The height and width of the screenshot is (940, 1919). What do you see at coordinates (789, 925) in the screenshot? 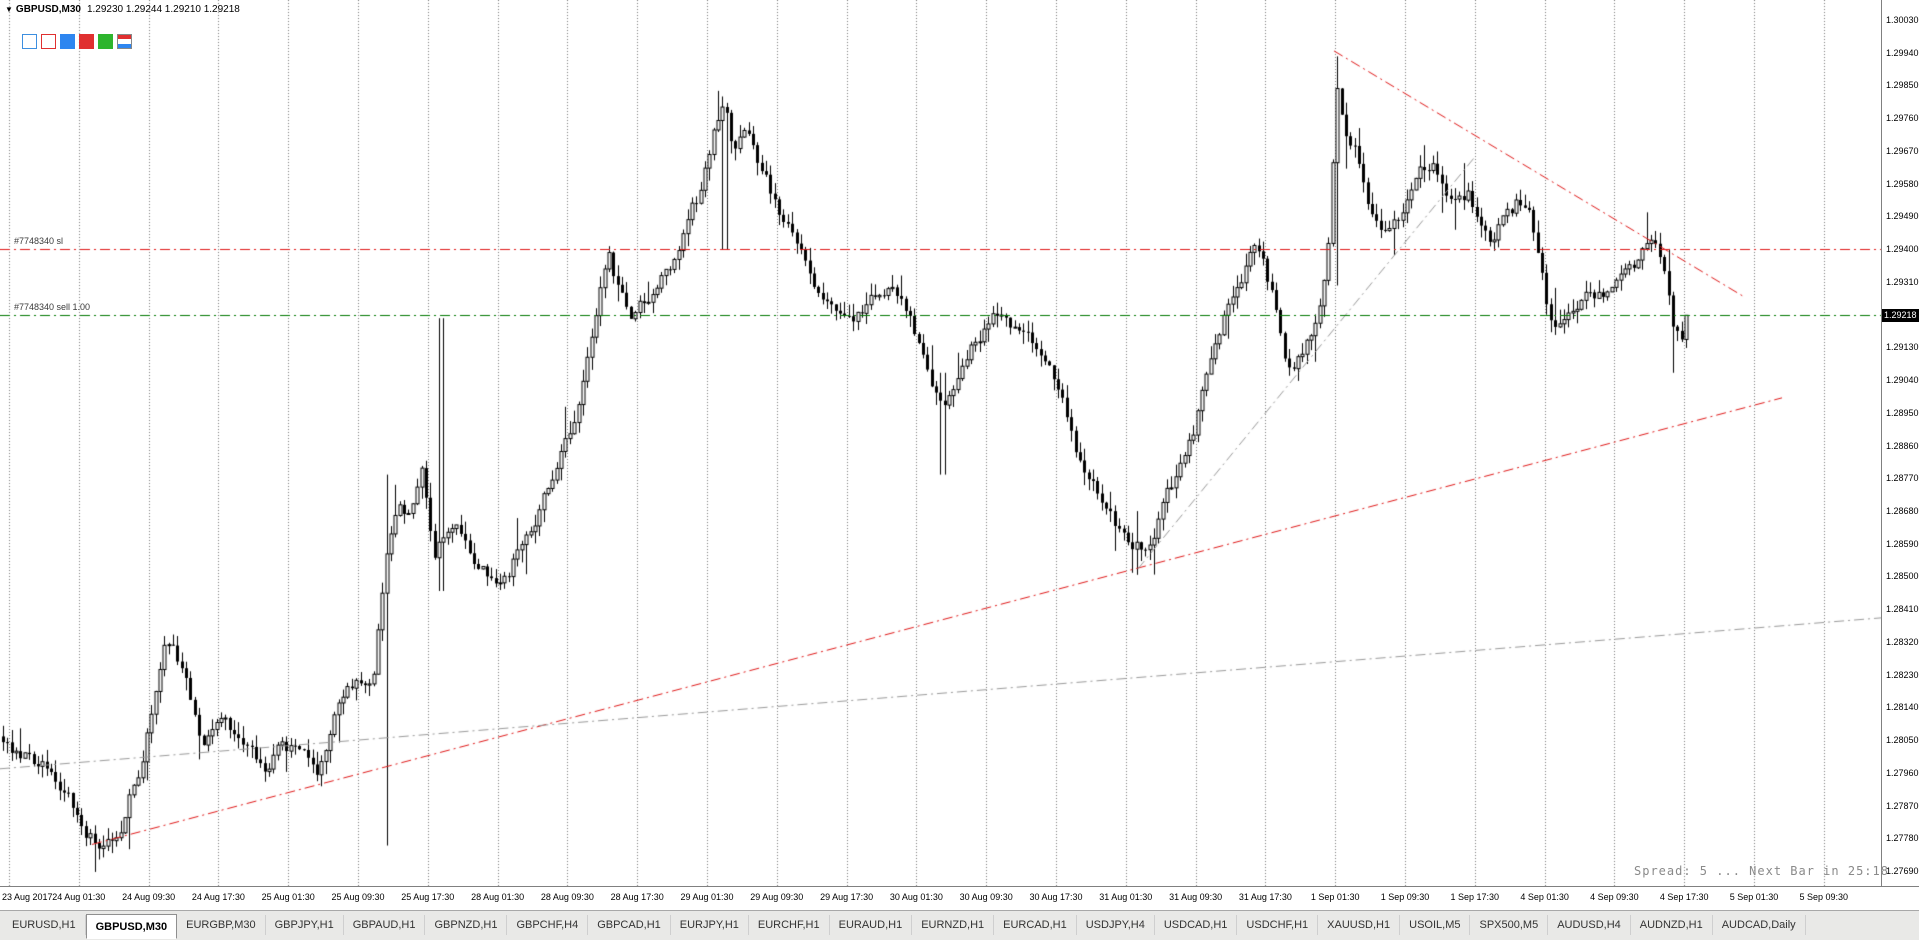
I see `chart-tab-eurchf-h1: EURCHF,H1` at bounding box center [789, 925].